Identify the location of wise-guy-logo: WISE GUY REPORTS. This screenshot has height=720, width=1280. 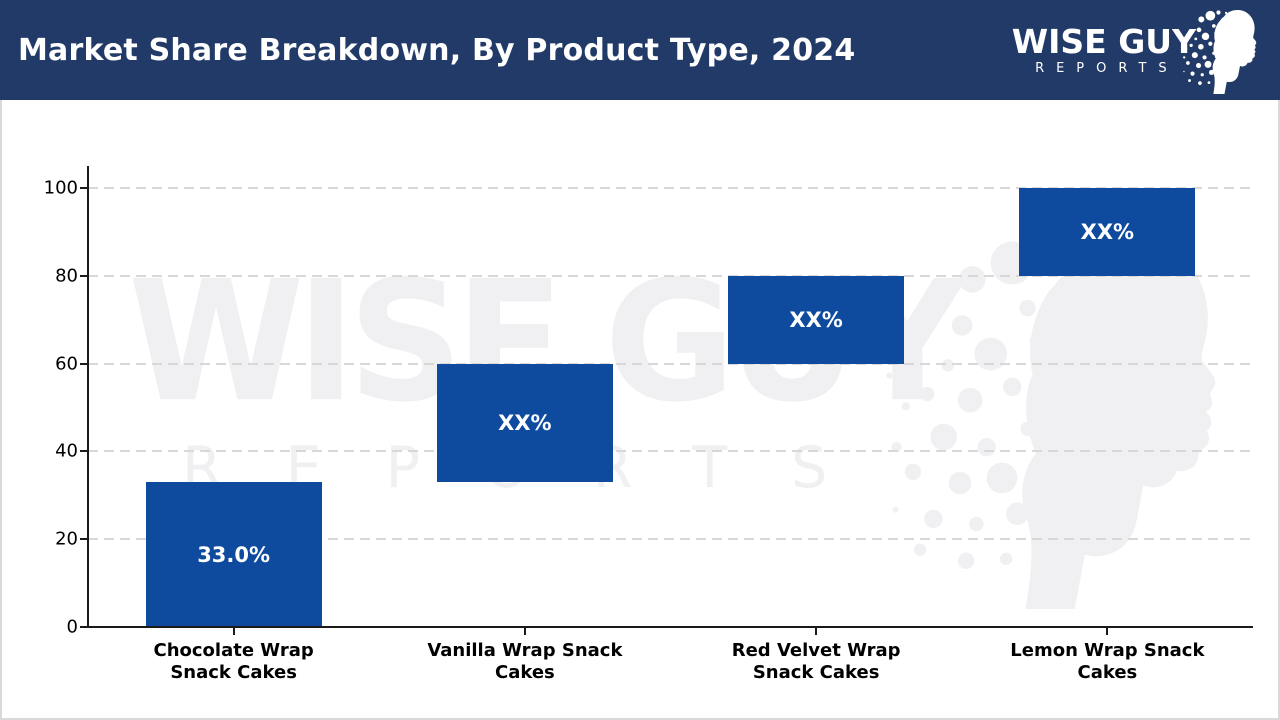
(1139, 50).